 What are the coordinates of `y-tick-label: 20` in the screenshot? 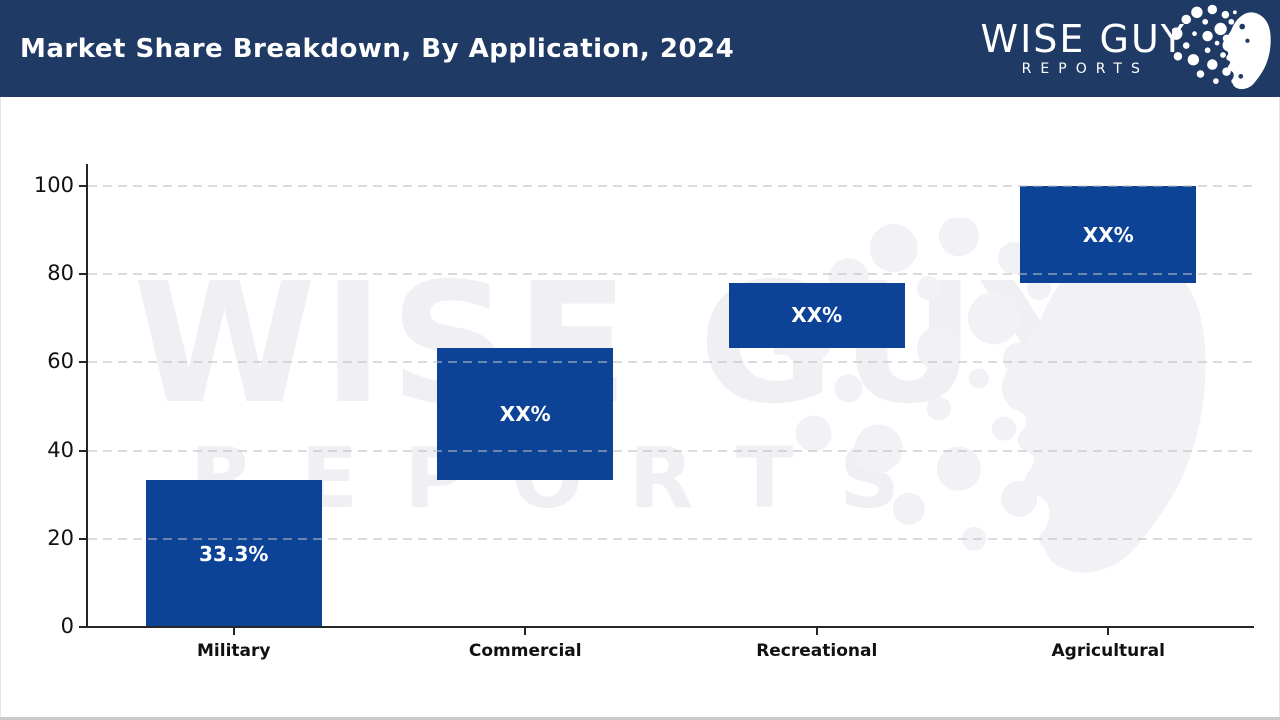 It's located at (60, 537).